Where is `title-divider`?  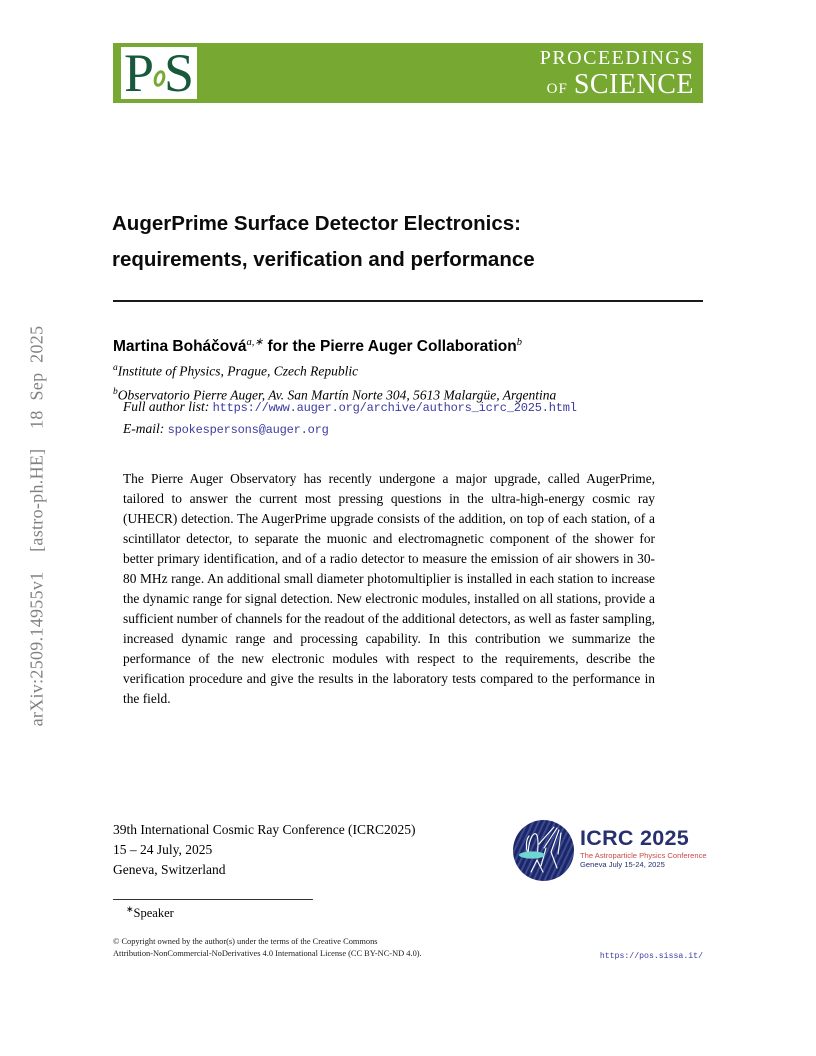
title-divider is located at coordinates (408, 301).